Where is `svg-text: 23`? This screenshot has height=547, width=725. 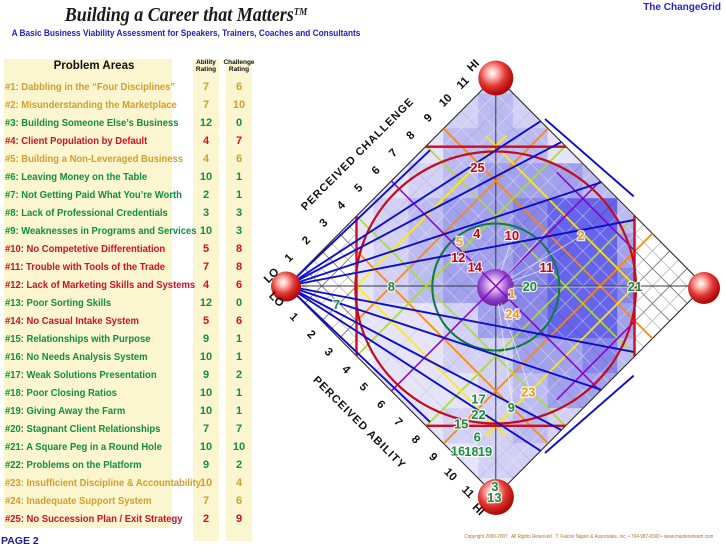 svg-text: 23 is located at coordinates (528, 392).